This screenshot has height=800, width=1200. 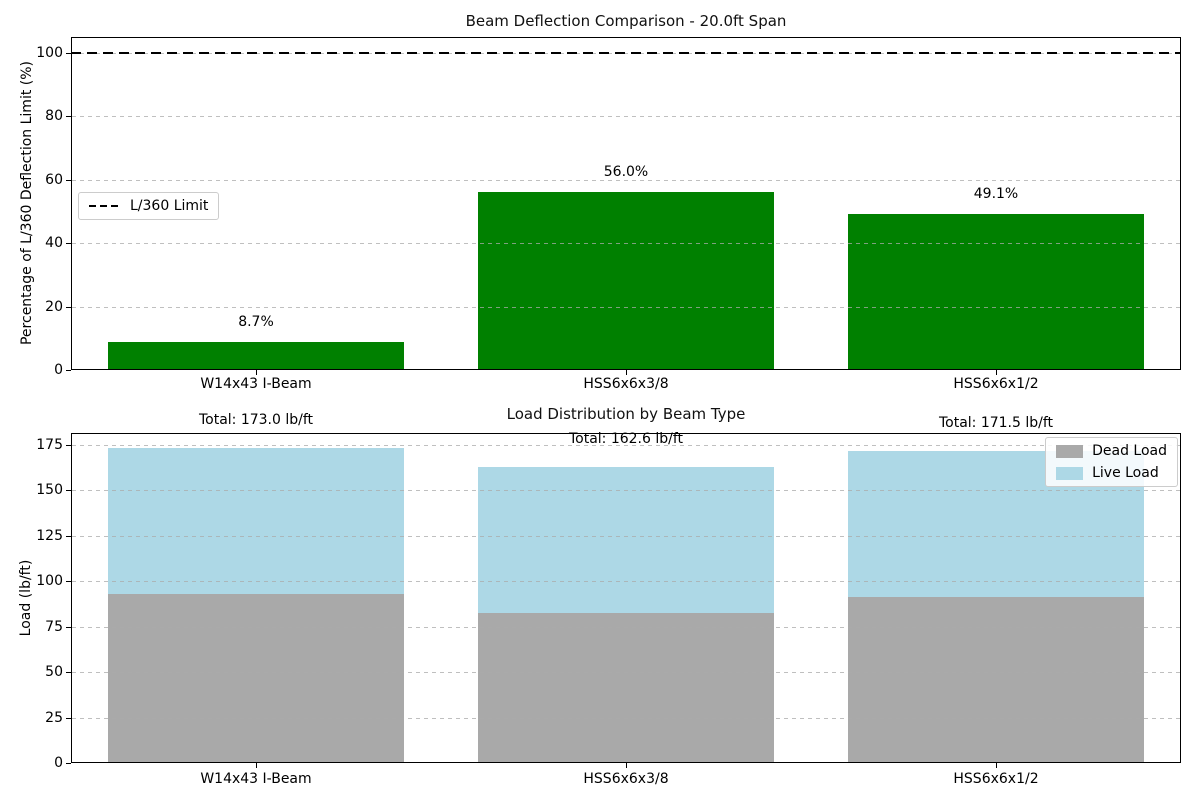 What do you see at coordinates (626, 52) in the screenshot?
I see `reference-line` at bounding box center [626, 52].